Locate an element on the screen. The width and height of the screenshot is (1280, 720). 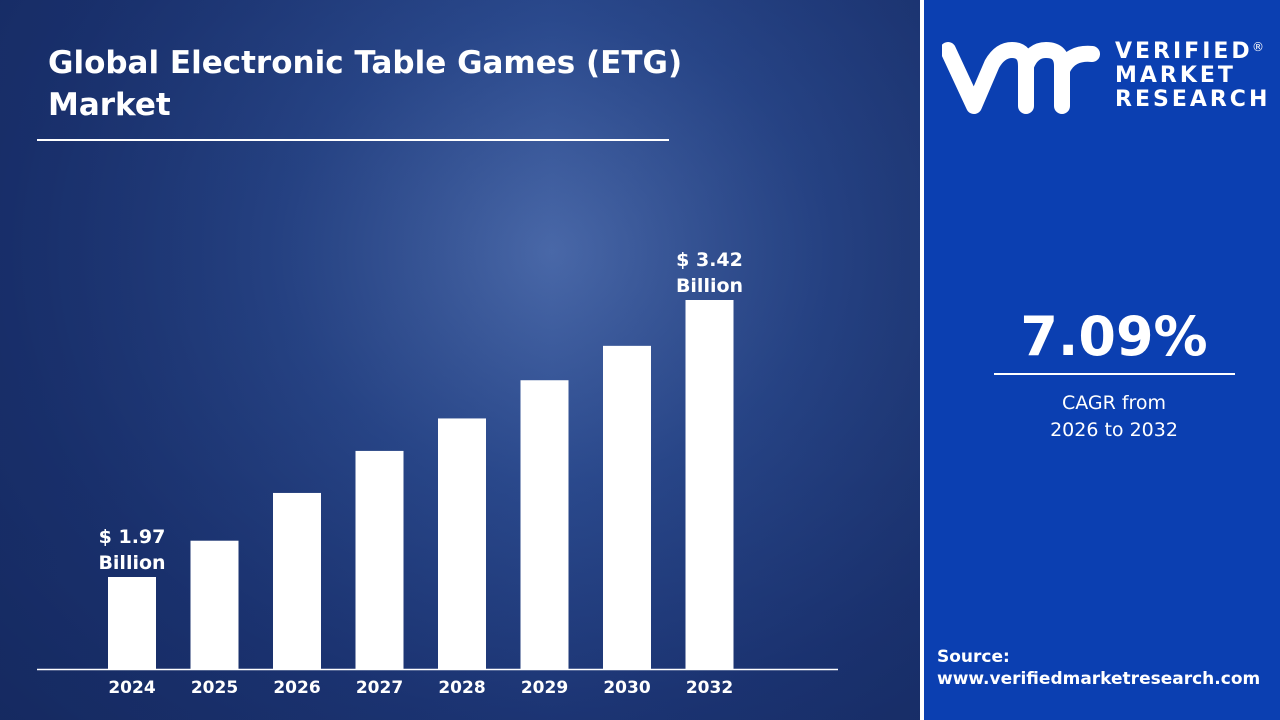
bar-2024 is located at coordinates (132, 623).